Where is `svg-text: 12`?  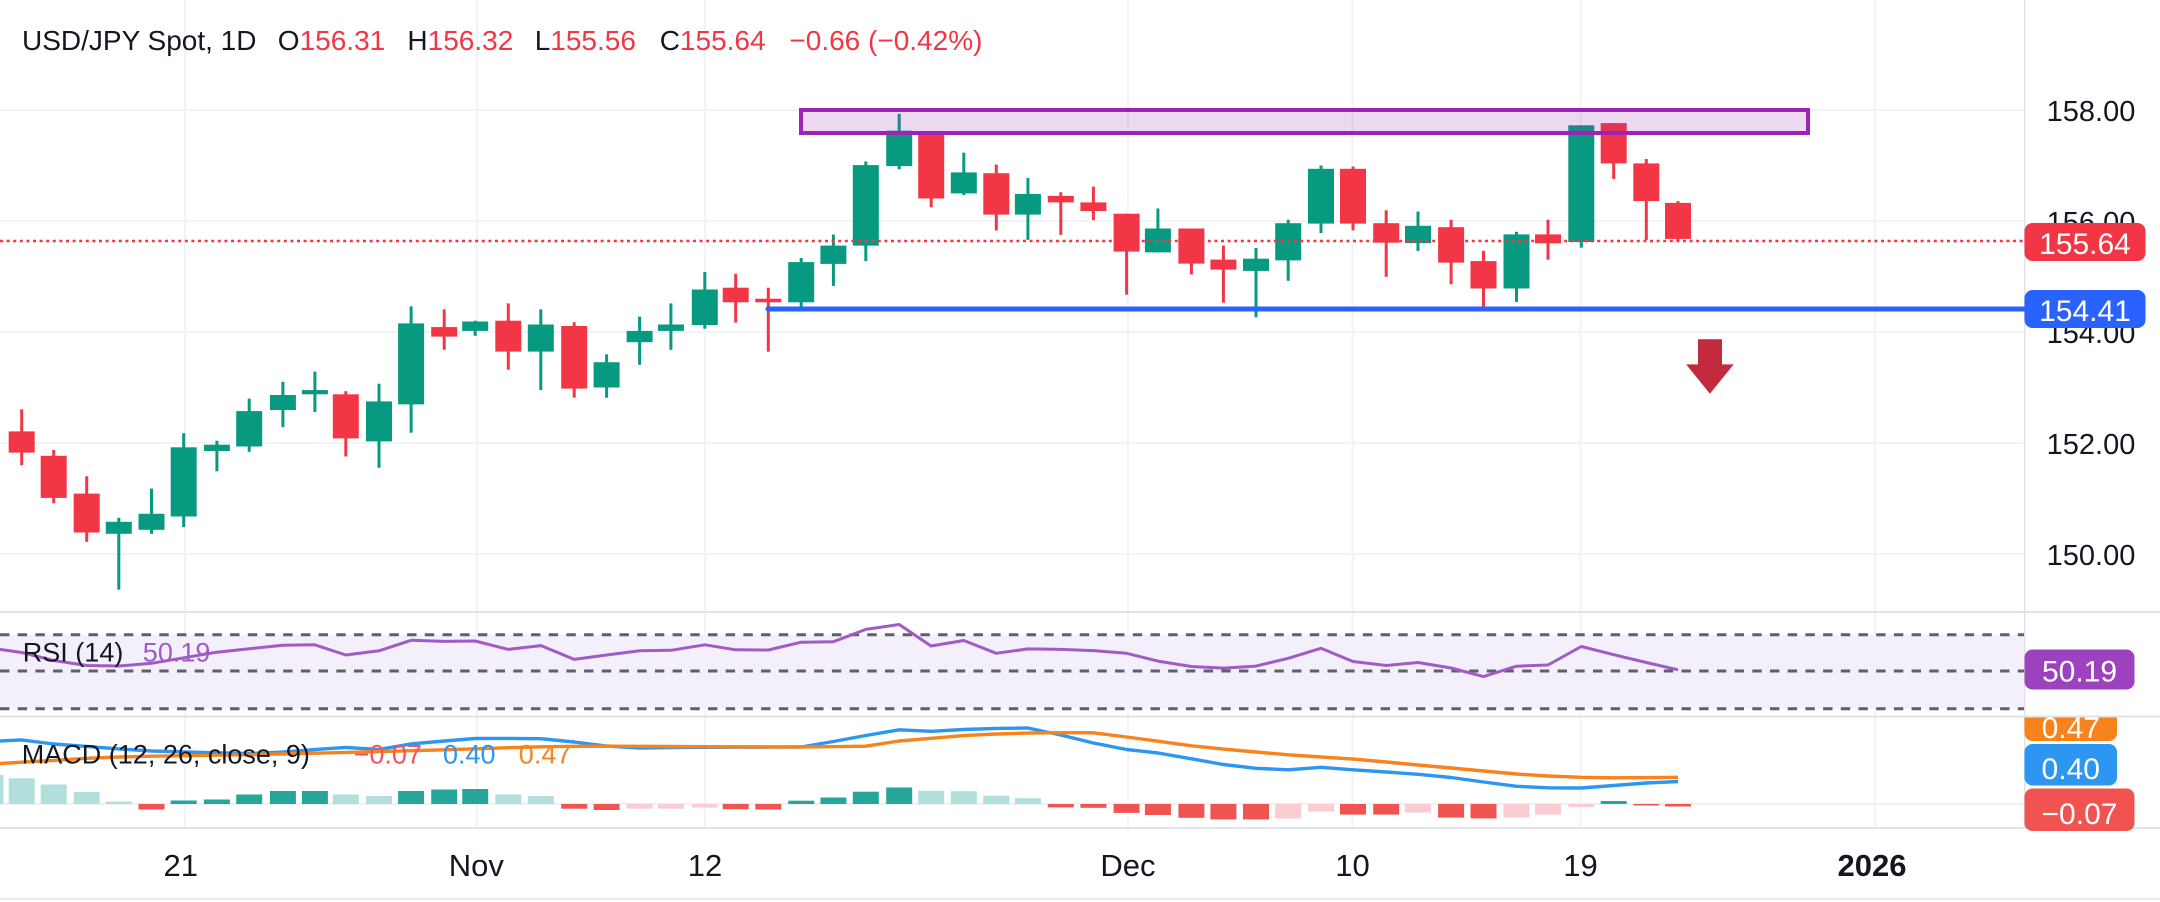
svg-text: 12 is located at coordinates (705, 865).